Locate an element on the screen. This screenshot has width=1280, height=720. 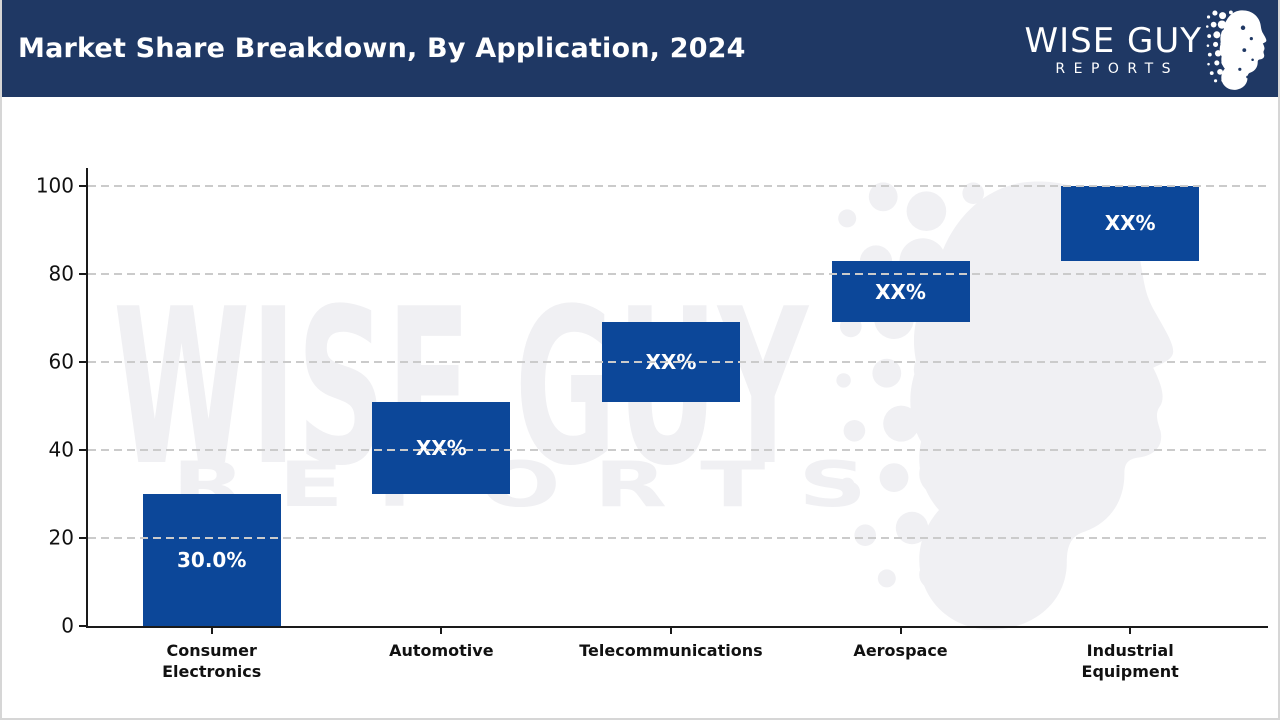
x-axis-line is located at coordinates (677, 627).